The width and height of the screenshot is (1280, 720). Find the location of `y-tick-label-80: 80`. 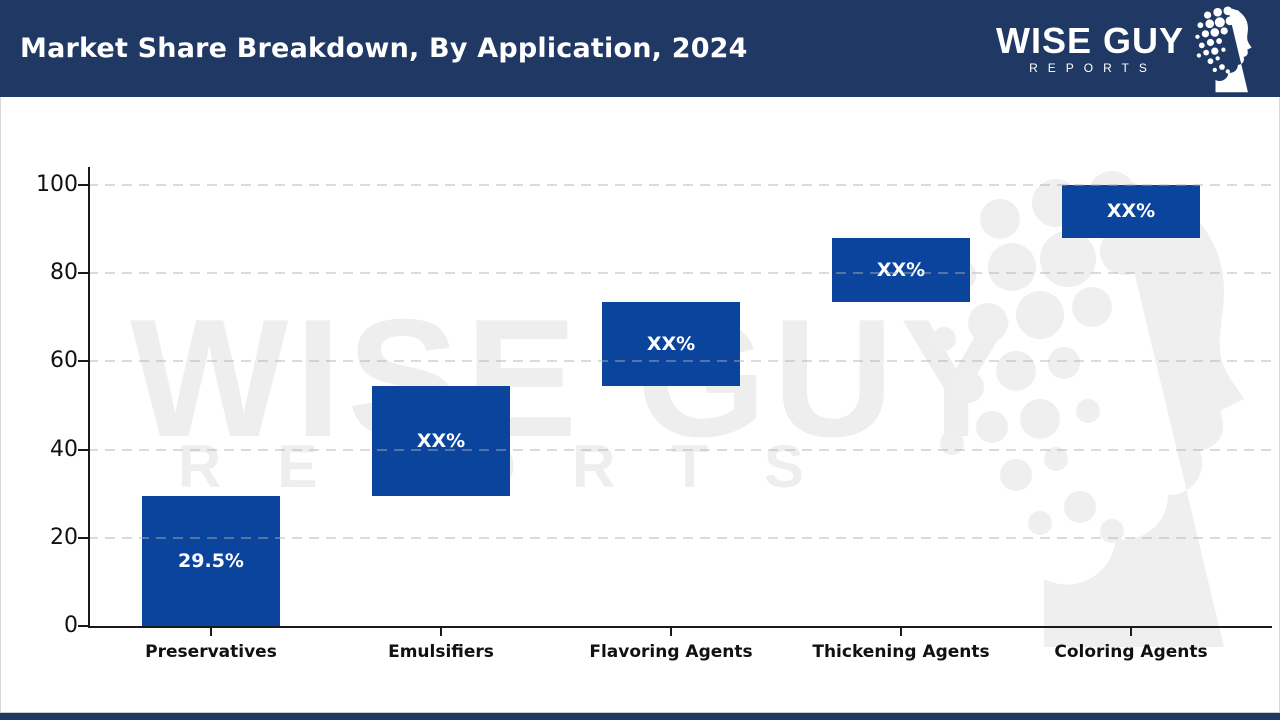

y-tick-label-80: 80 is located at coordinates (64, 273).